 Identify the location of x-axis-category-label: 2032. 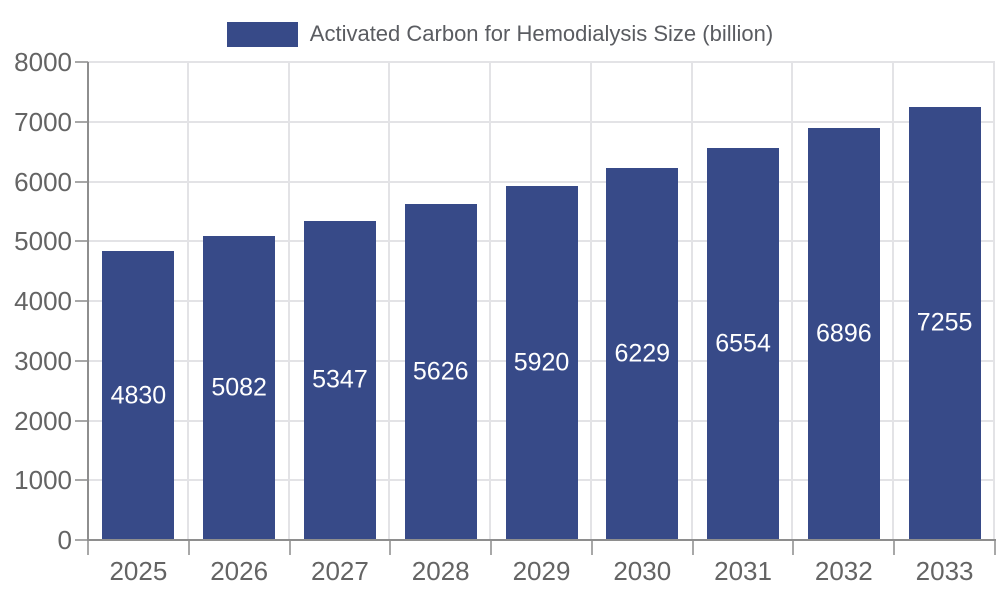
(843, 571).